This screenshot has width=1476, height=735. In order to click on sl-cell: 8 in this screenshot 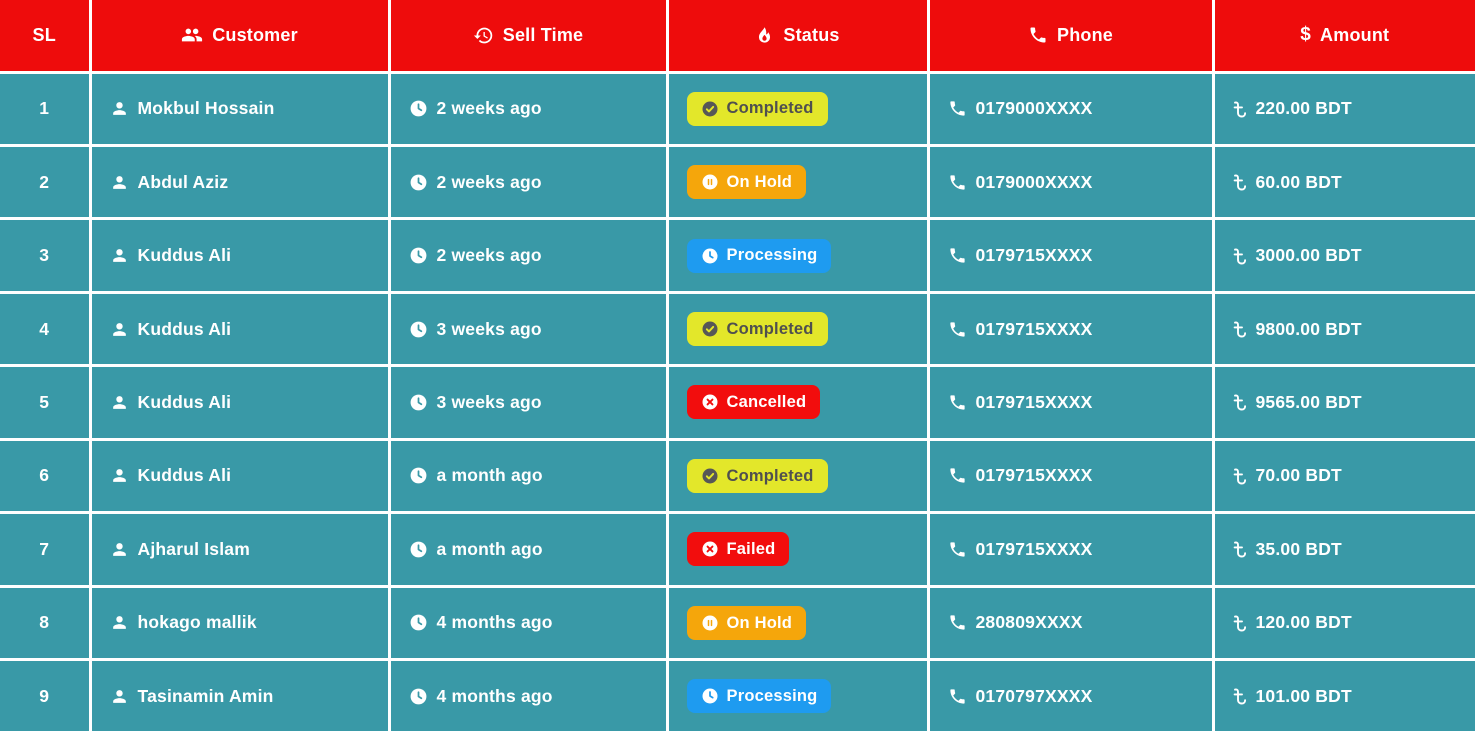, I will do `click(46, 623)`.